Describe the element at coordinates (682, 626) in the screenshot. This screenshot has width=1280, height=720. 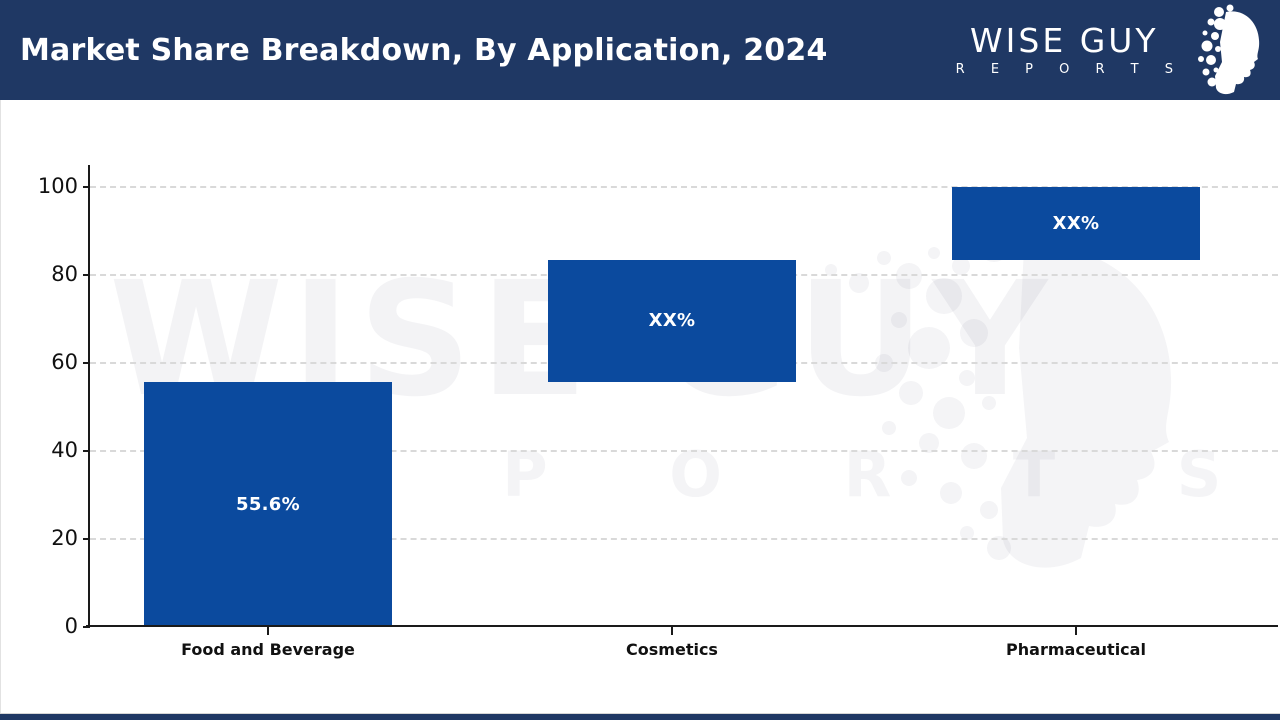
I see `x-axis-line` at that location.